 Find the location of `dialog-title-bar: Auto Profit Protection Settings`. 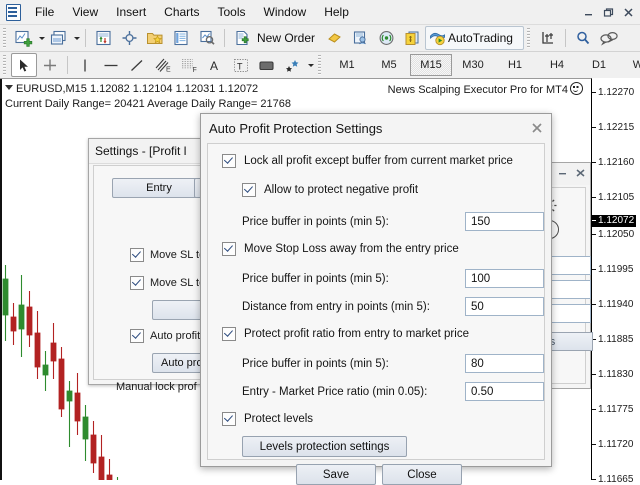

dialog-title-bar: Auto Profit Protection Settings is located at coordinates (376, 128).